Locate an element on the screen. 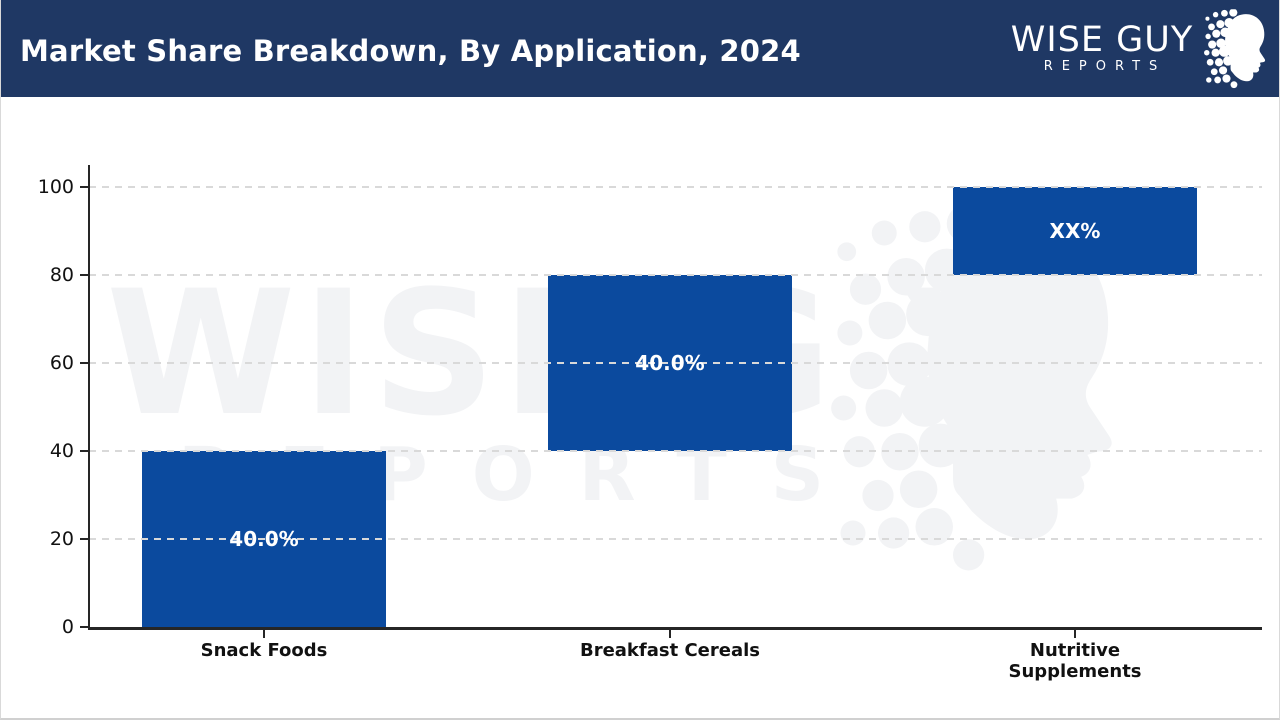 The width and height of the screenshot is (1280, 720). brand-logo: WISE GUY REPORTS is located at coordinates (1139, 50).